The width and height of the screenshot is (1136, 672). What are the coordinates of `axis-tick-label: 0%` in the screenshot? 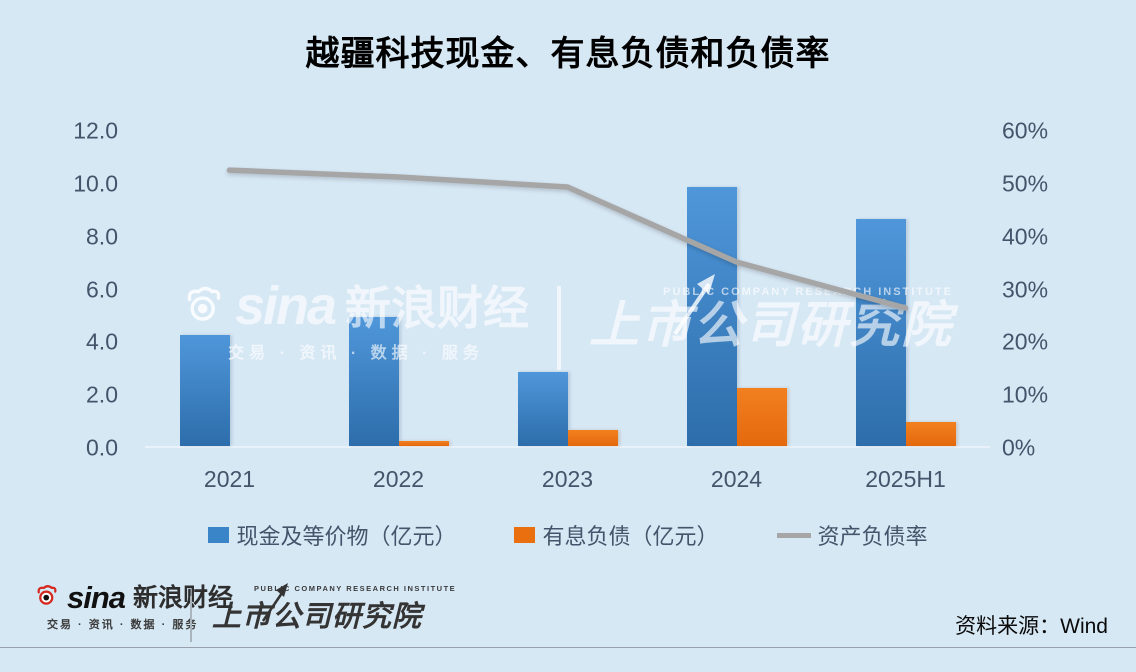 It's located at (1019, 447).